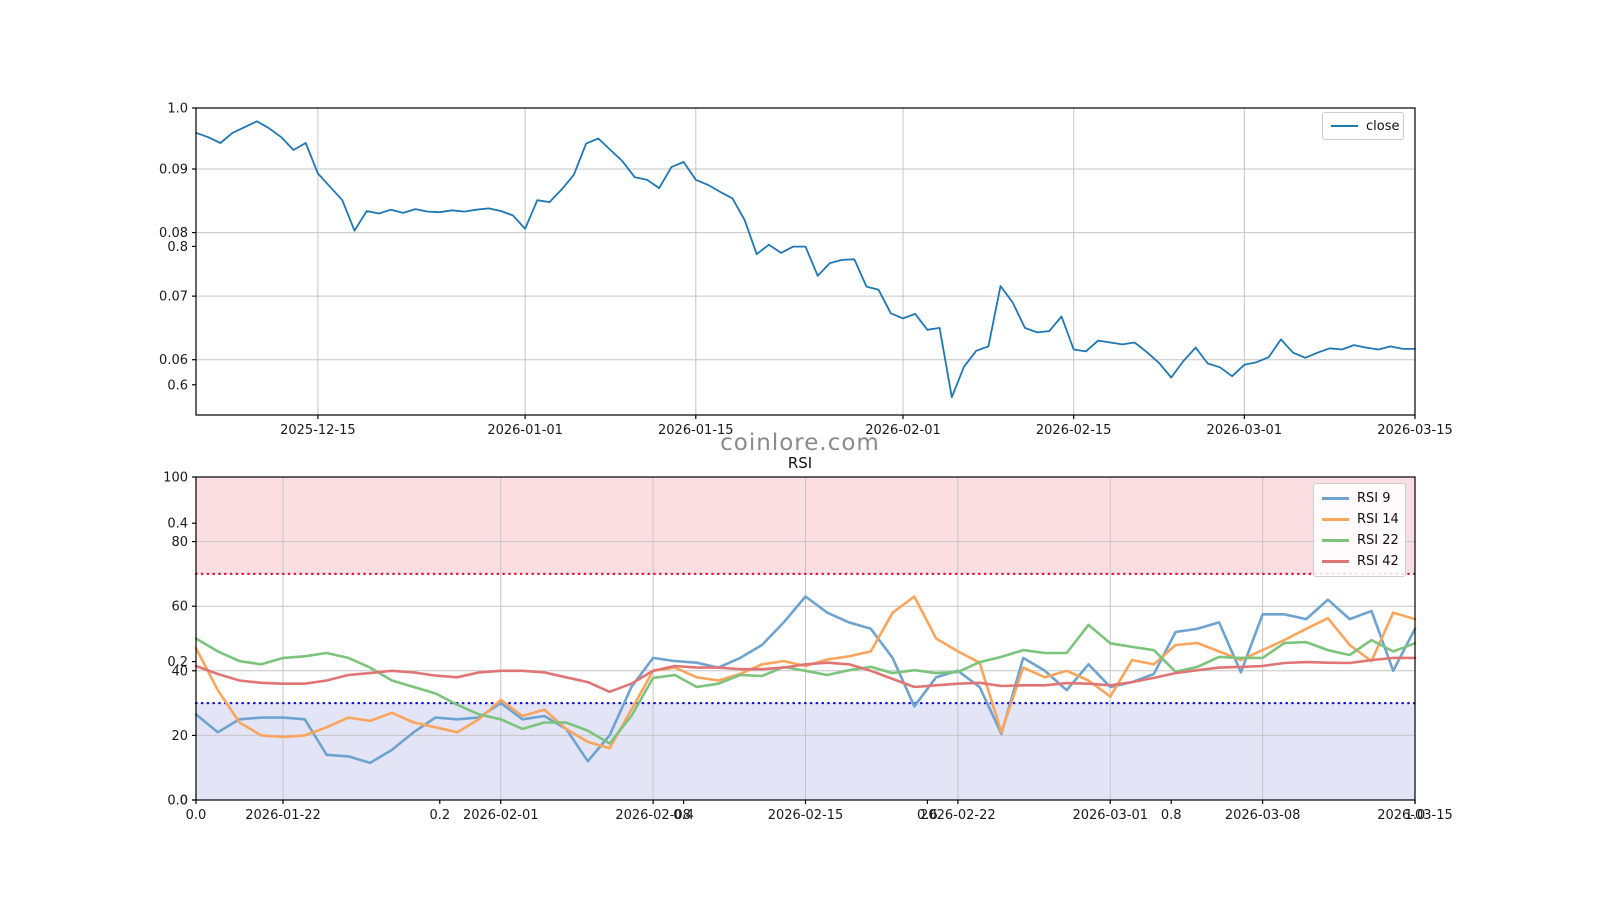 The height and width of the screenshot is (900, 1600). Describe the element at coordinates (179, 607) in the screenshot. I see `y-tick-label: 60` at that location.